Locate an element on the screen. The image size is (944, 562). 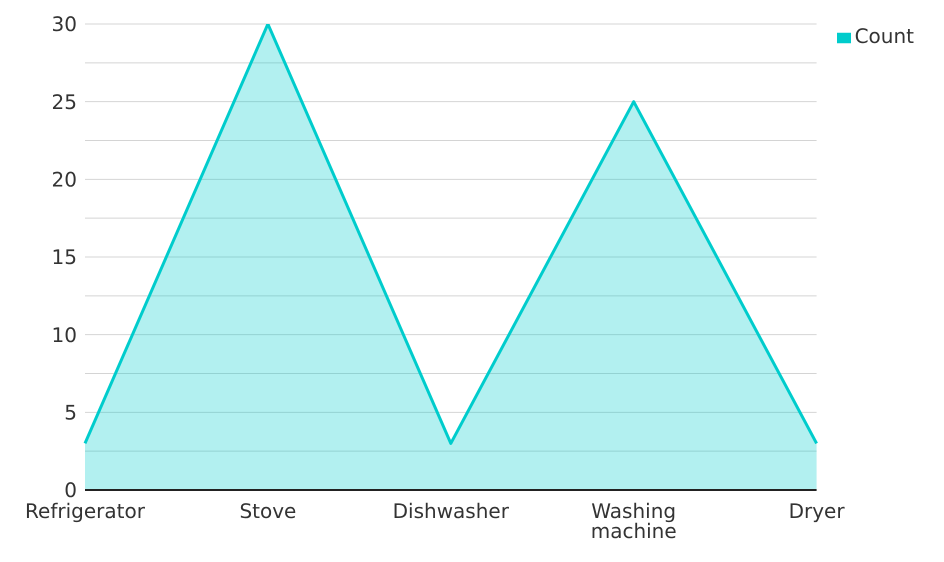
y-tick-label: 20 is located at coordinates (64, 179).